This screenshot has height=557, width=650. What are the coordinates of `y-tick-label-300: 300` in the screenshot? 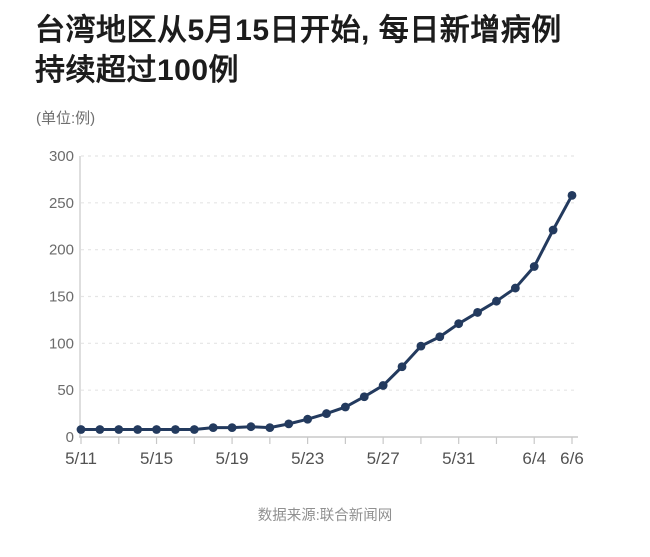 It's located at (61, 156).